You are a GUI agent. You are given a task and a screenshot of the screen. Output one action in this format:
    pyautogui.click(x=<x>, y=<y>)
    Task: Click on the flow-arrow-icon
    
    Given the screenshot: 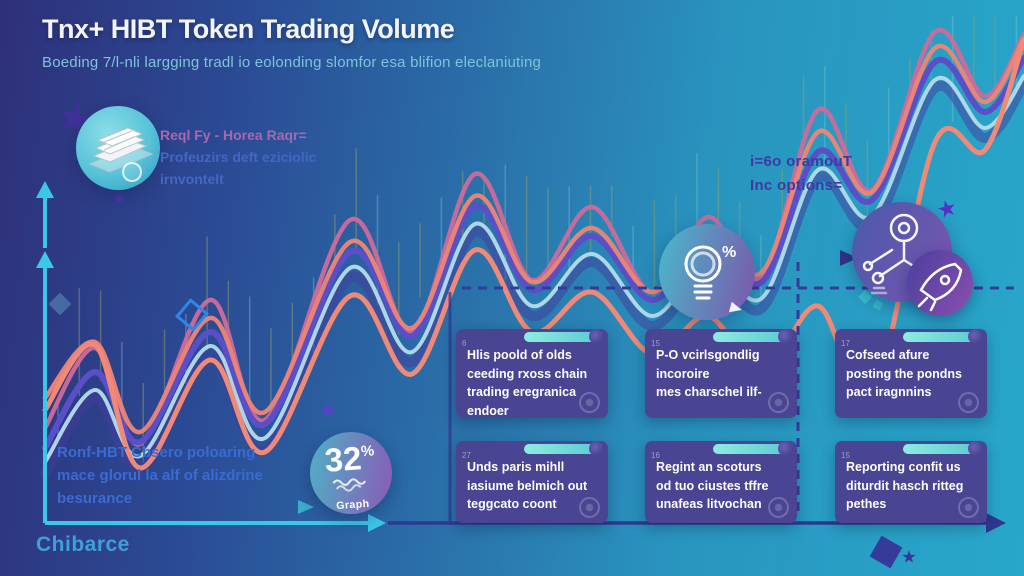 What is the action you would take?
    pyautogui.click(x=996, y=523)
    